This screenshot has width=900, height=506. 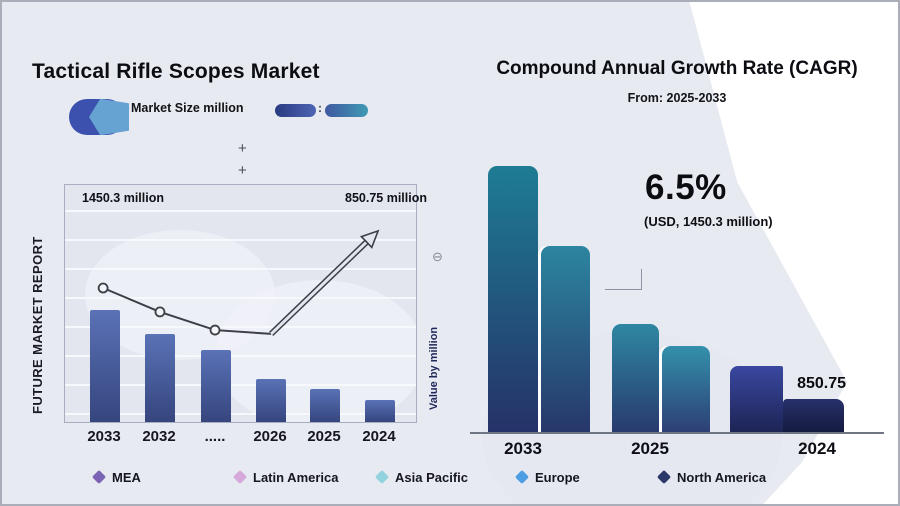 What do you see at coordinates (565, 339) in the screenshot?
I see `bar-2033-secondary` at bounding box center [565, 339].